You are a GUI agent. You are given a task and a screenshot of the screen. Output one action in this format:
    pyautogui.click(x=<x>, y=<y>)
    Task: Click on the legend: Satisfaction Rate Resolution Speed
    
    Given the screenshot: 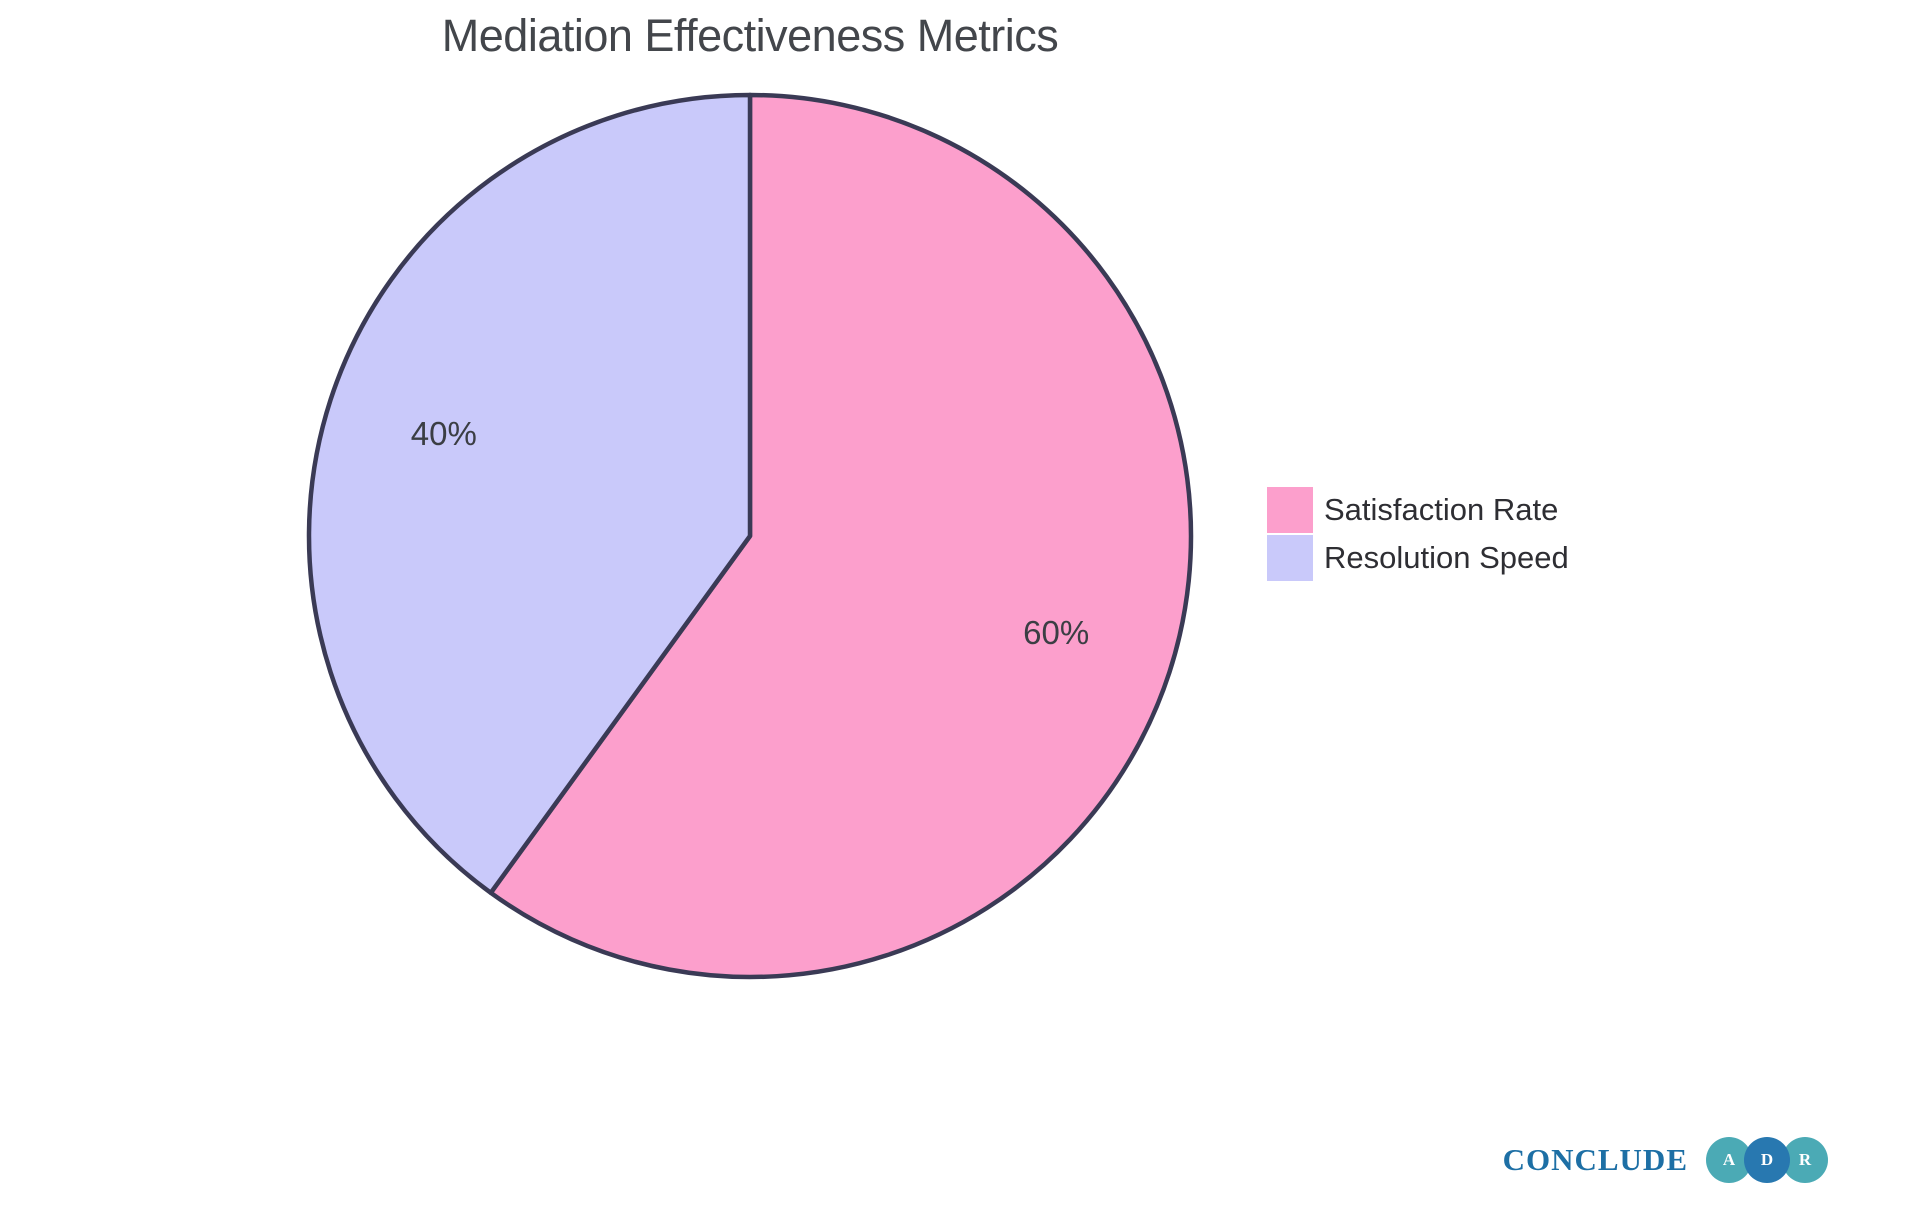 What is the action you would take?
    pyautogui.click(x=1418, y=535)
    